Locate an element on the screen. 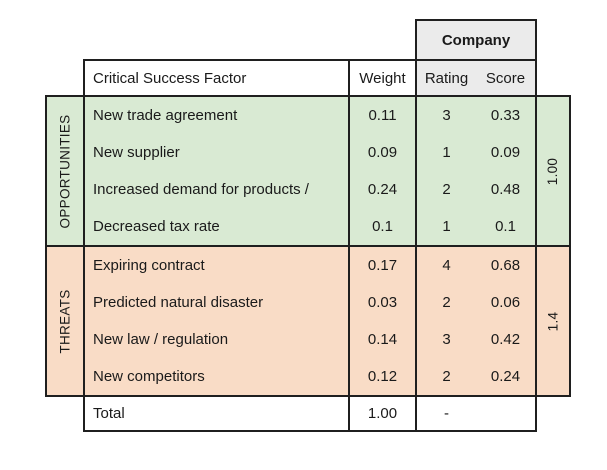 The image size is (607, 470). weight-cell: 0.11 is located at coordinates (382, 115).